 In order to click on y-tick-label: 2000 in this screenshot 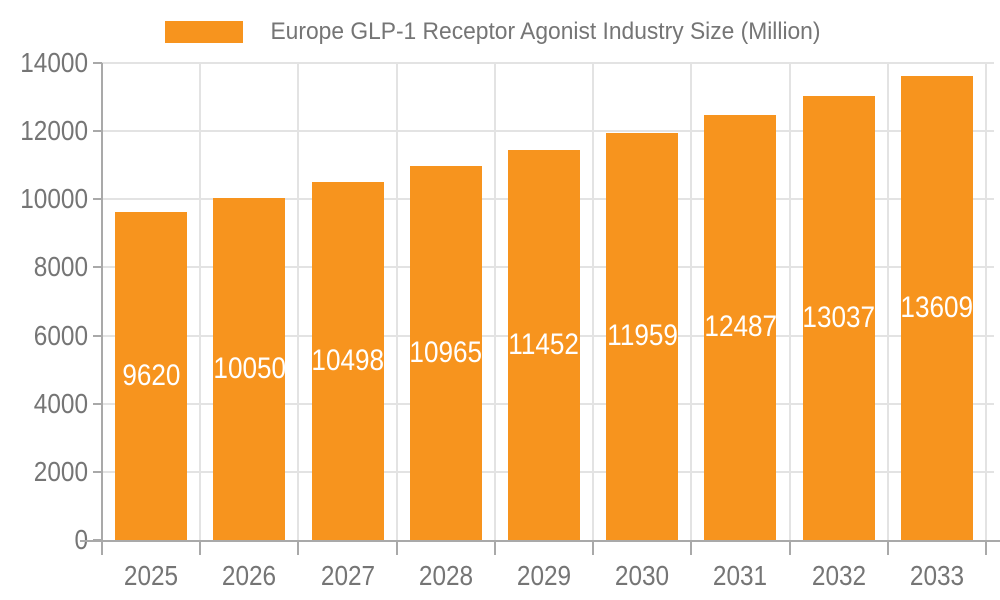, I will do `click(60, 471)`.